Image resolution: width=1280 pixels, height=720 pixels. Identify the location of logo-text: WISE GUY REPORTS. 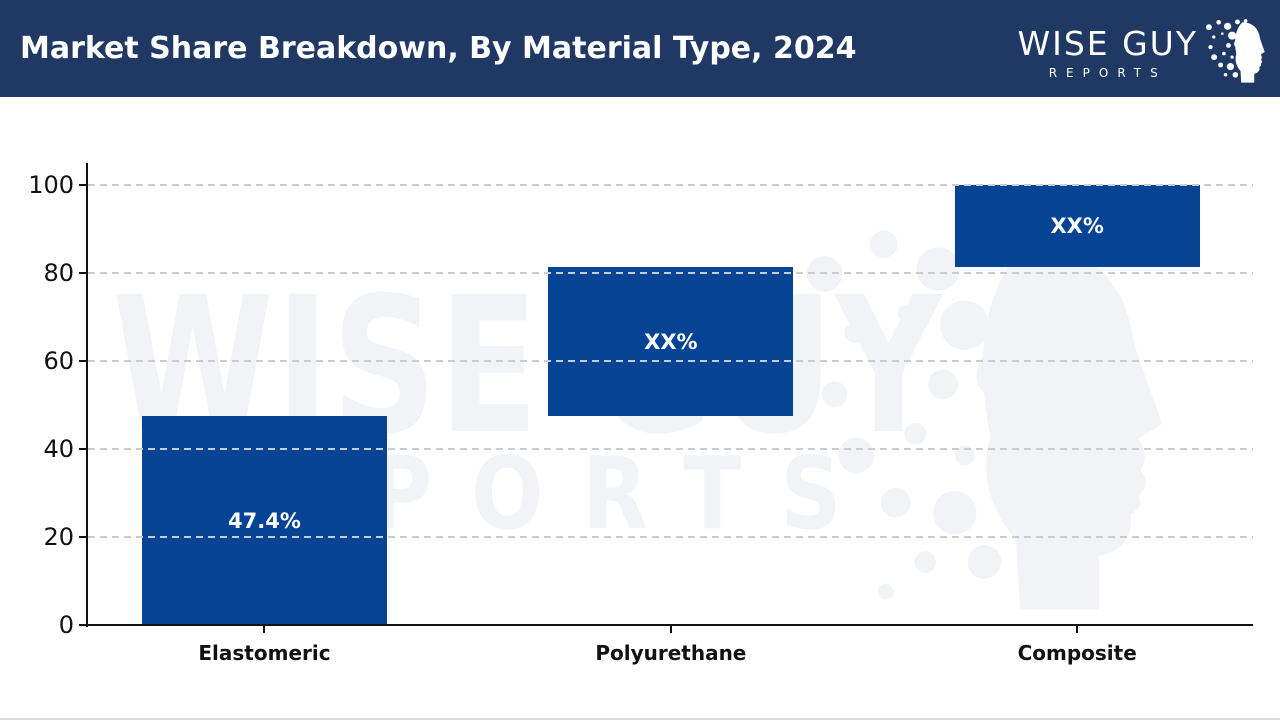
(1107, 52).